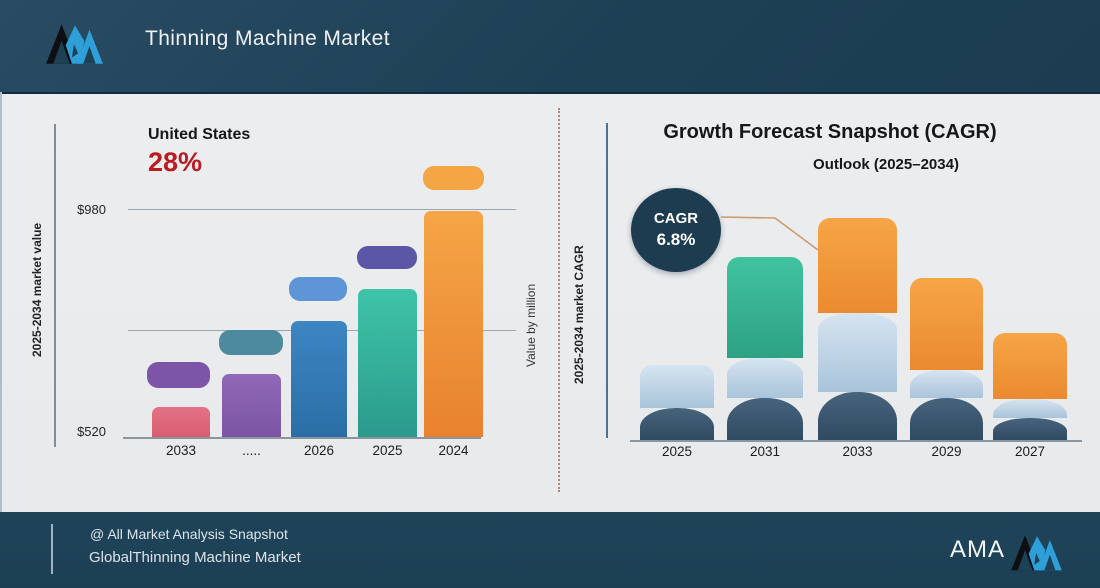 This screenshot has width=1100, height=588. I want to click on bar-2025, so click(387, 363).